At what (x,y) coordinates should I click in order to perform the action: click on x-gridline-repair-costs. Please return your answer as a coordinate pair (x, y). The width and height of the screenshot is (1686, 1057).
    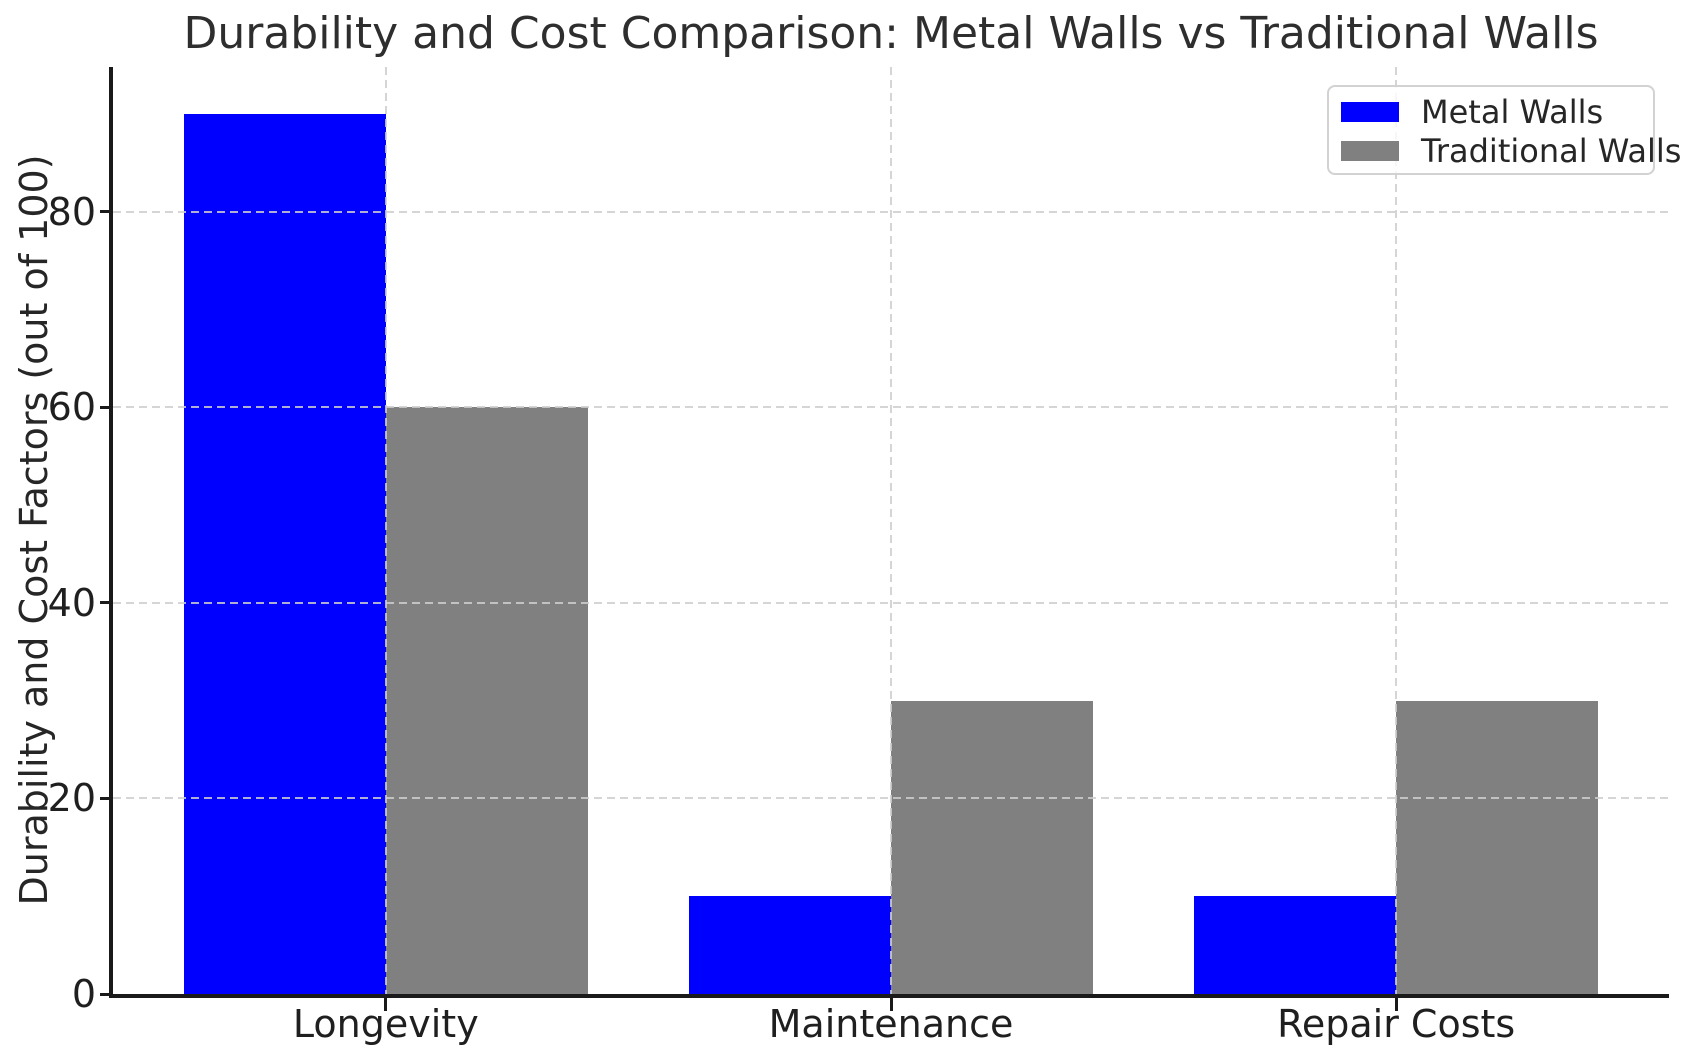
    Looking at the image, I should click on (1396, 530).